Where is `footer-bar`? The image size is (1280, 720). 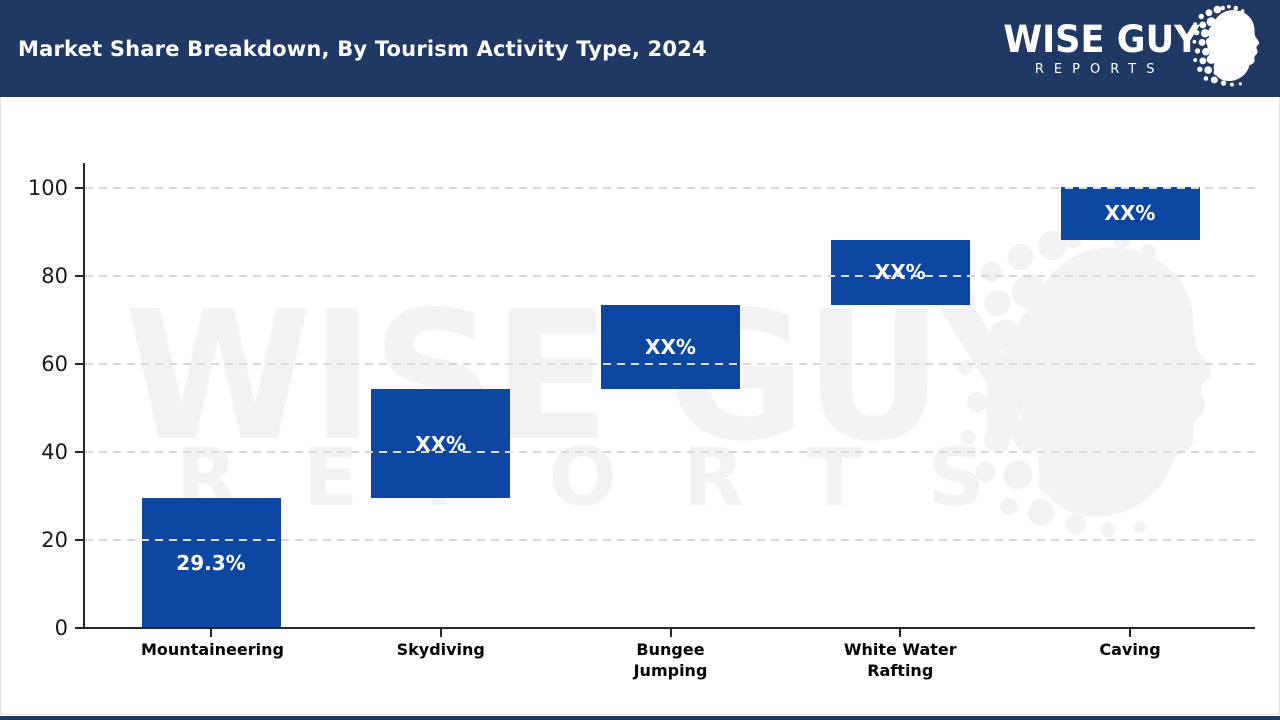
footer-bar is located at coordinates (640, 718).